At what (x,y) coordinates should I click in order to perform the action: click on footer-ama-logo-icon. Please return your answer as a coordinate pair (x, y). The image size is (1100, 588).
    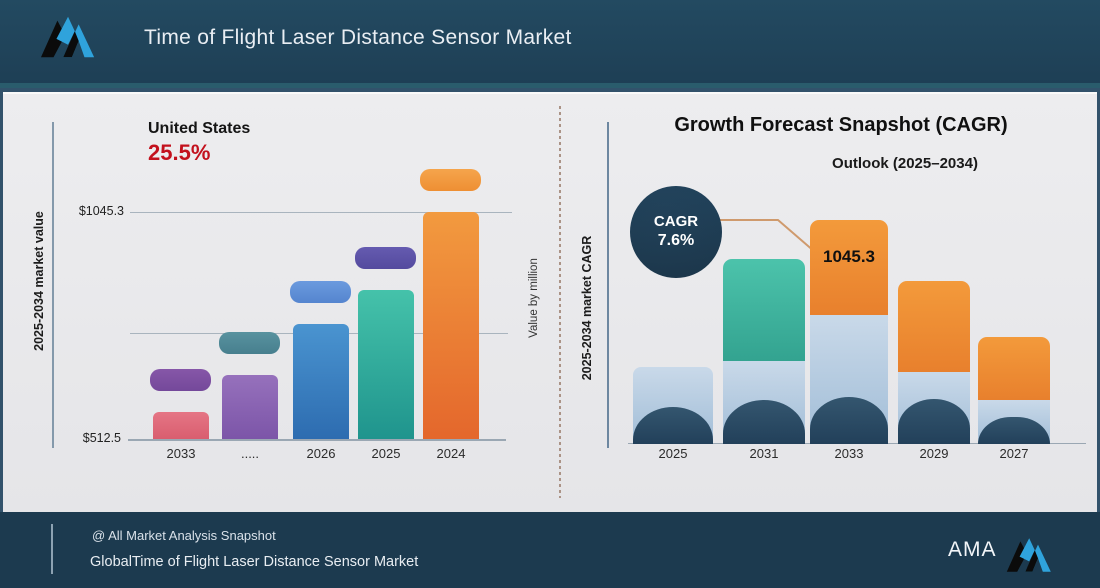
    Looking at the image, I should click on (1028, 555).